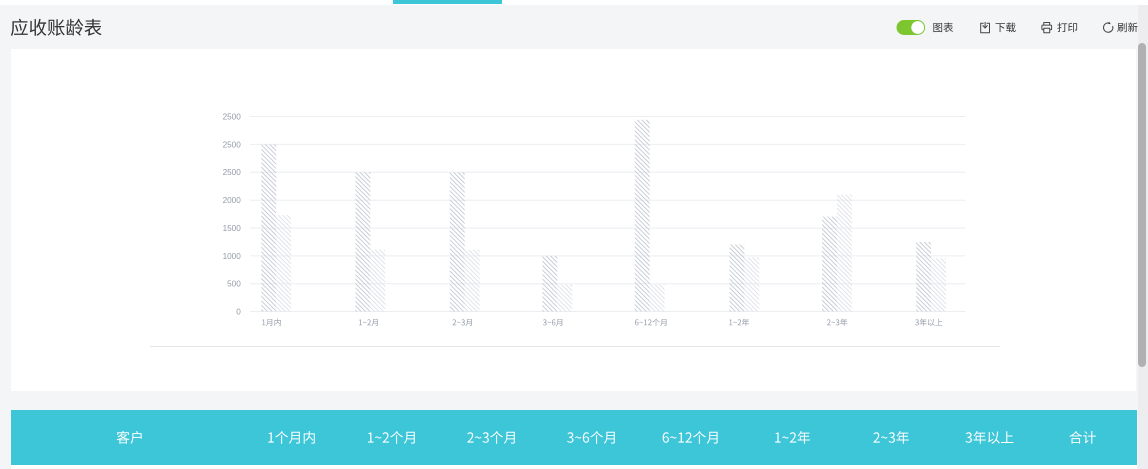 This screenshot has width=1148, height=469. Describe the element at coordinates (238, 311) in the screenshot. I see `svg-text: 0` at that location.